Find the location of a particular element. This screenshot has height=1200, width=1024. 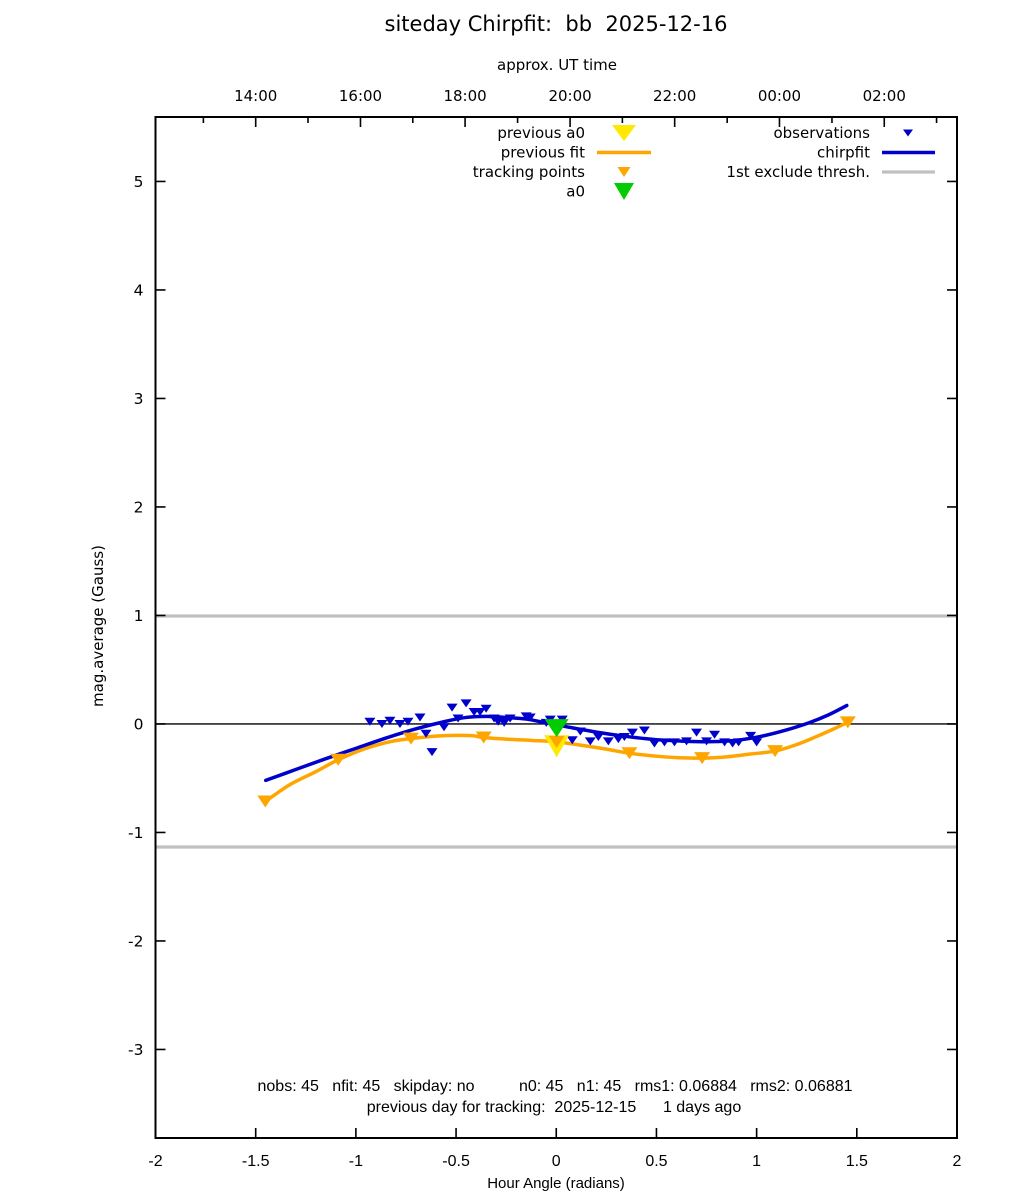

legend-label: previous fit is located at coordinates (543, 153).